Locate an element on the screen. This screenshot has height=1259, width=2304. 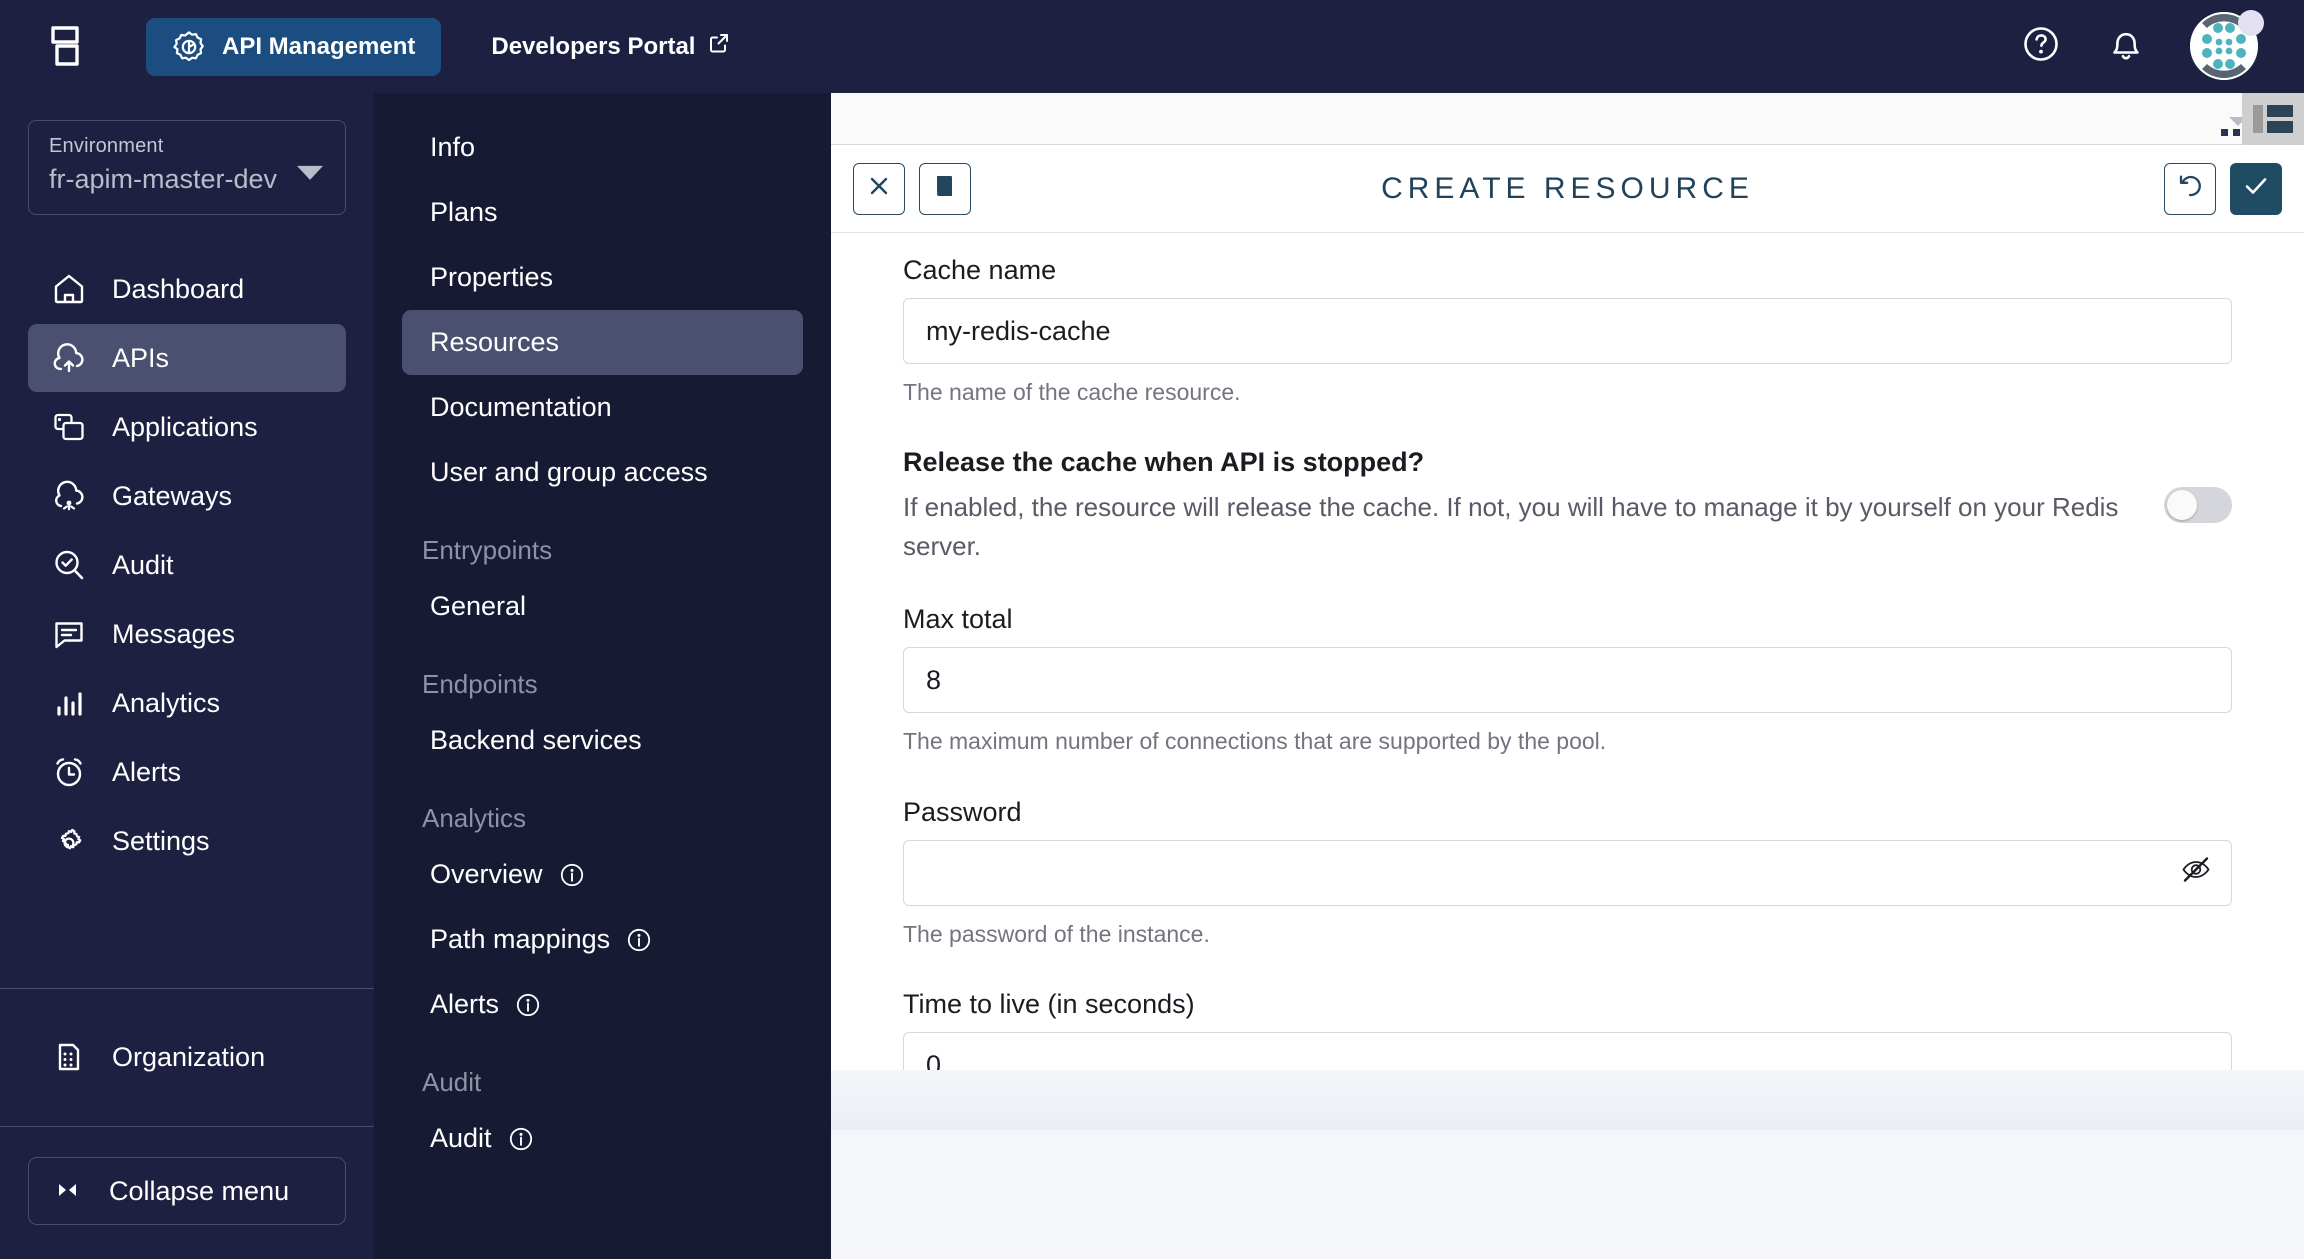
sidebar-item-gateways: Gateways is located at coordinates (187, 496).